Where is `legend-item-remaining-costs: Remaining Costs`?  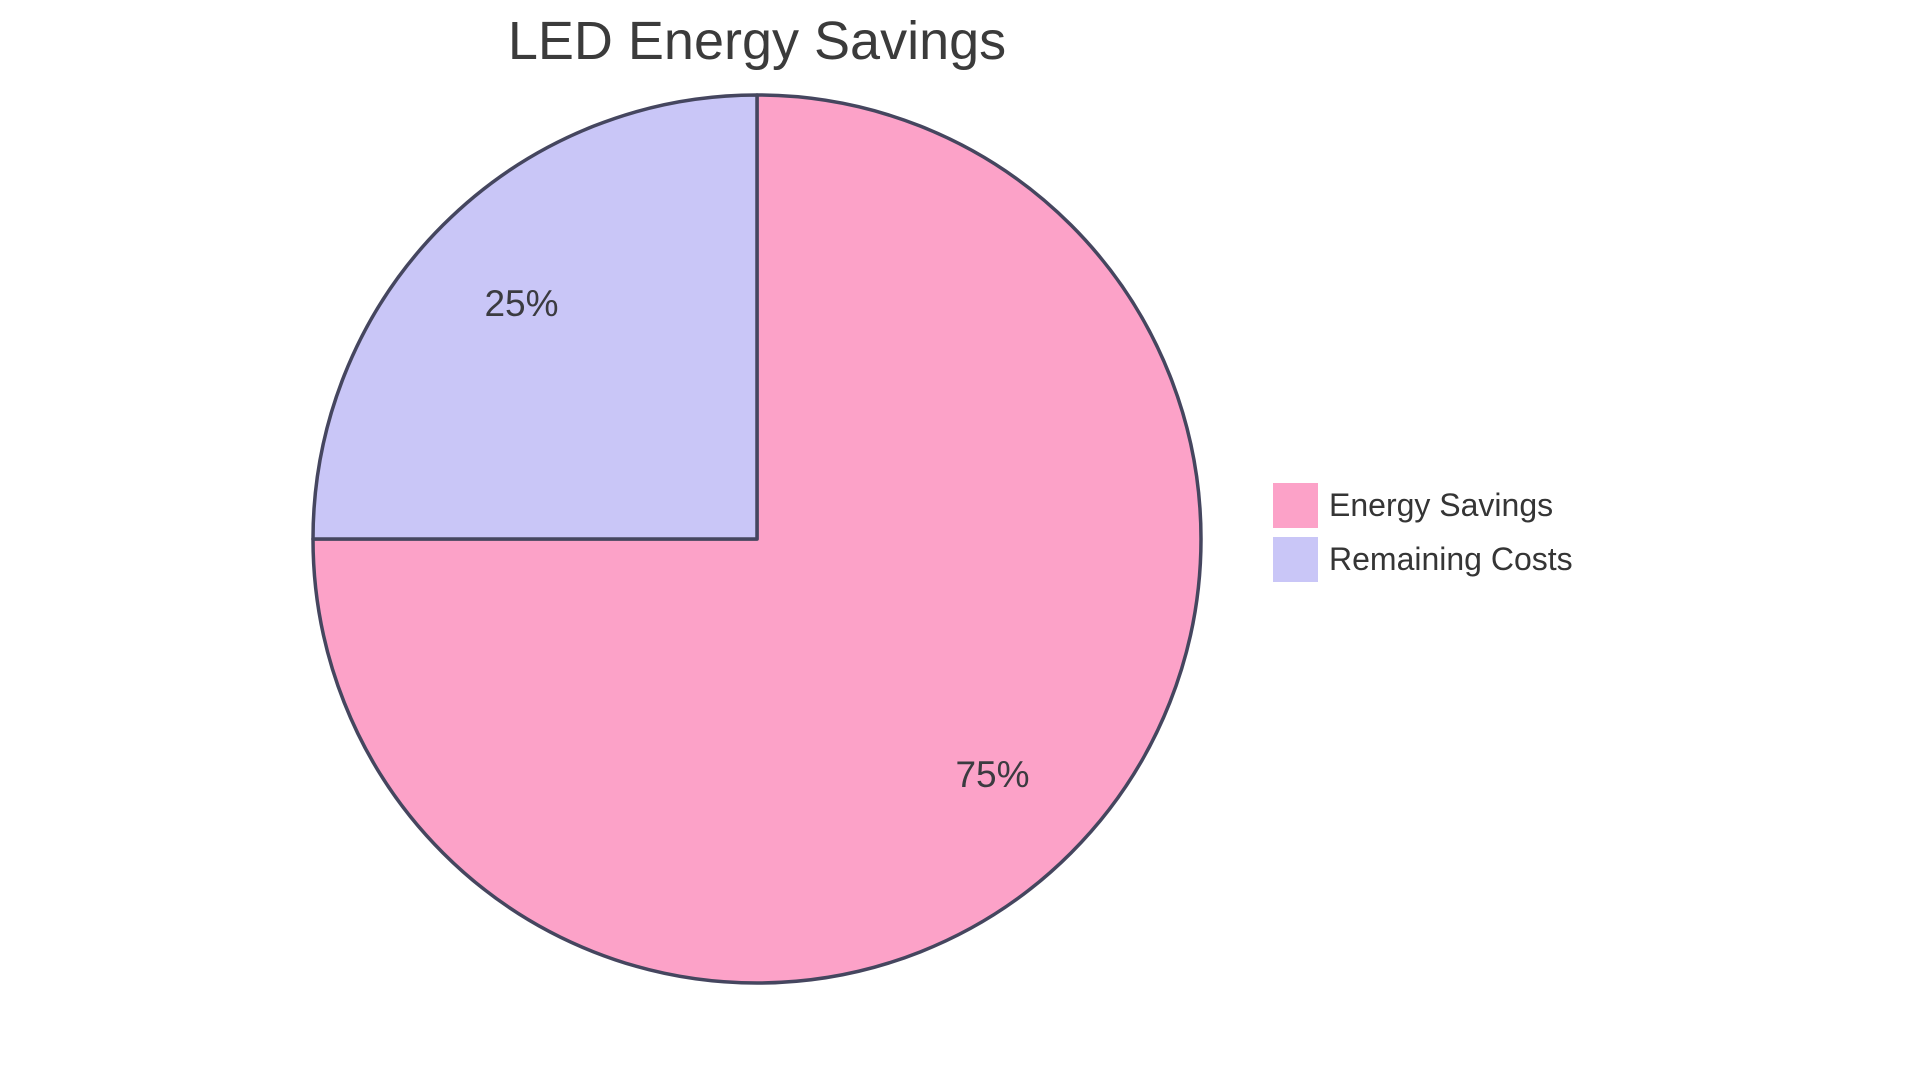
legend-item-remaining-costs: Remaining Costs is located at coordinates (1423, 559).